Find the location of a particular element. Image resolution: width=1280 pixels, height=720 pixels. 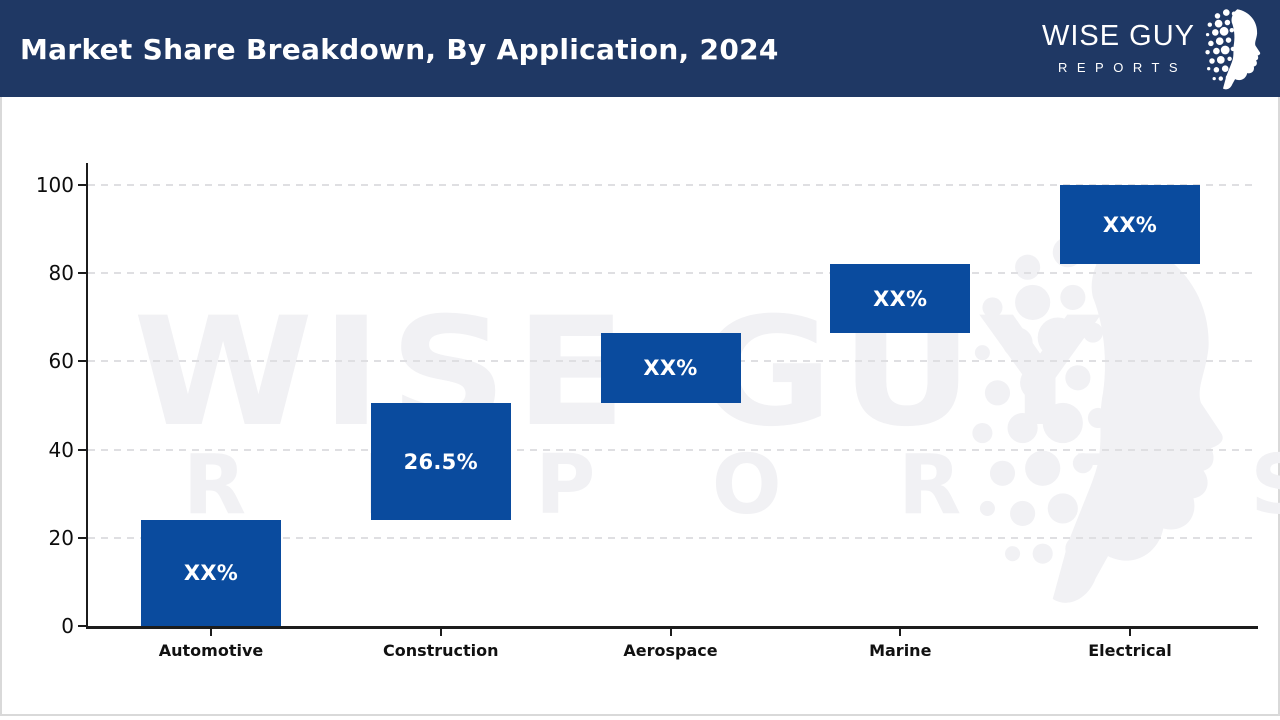

y-tick-label-80: 80 is located at coordinates (61, 273).